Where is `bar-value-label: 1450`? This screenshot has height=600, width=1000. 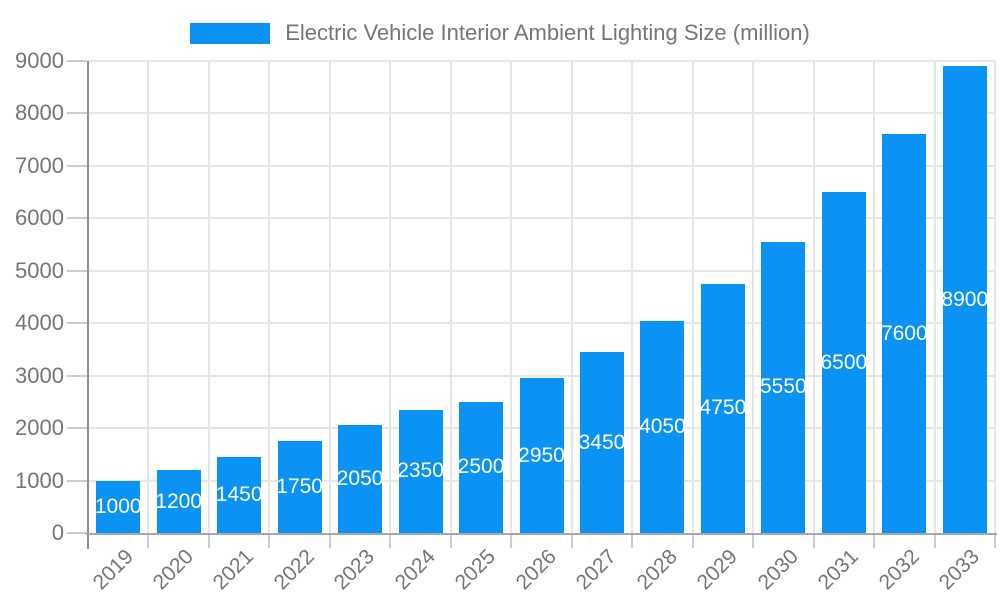
bar-value-label: 1450 is located at coordinates (239, 494).